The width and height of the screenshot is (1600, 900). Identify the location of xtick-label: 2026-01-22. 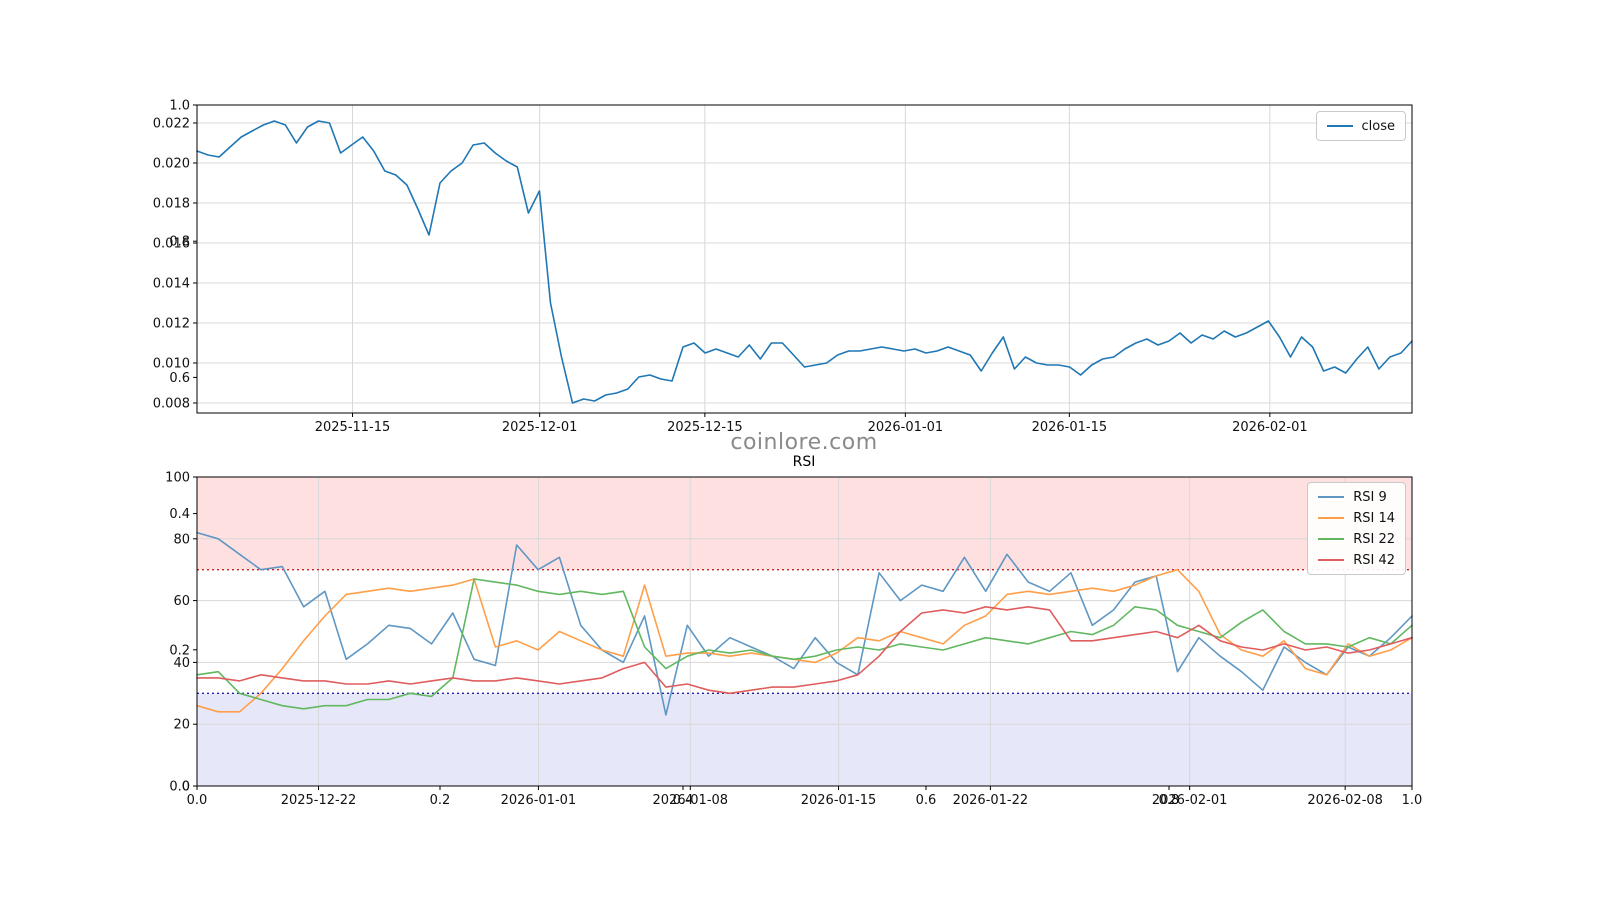
(991, 800).